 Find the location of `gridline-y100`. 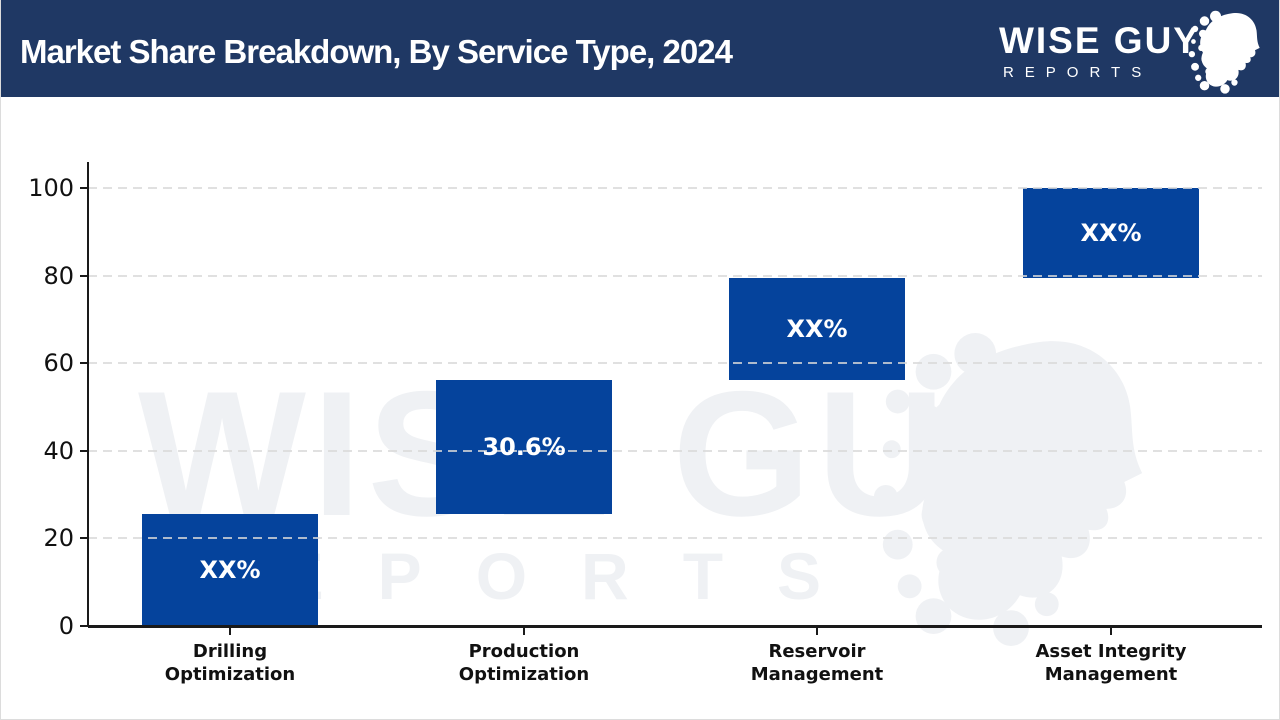

gridline-y100 is located at coordinates (675, 188).